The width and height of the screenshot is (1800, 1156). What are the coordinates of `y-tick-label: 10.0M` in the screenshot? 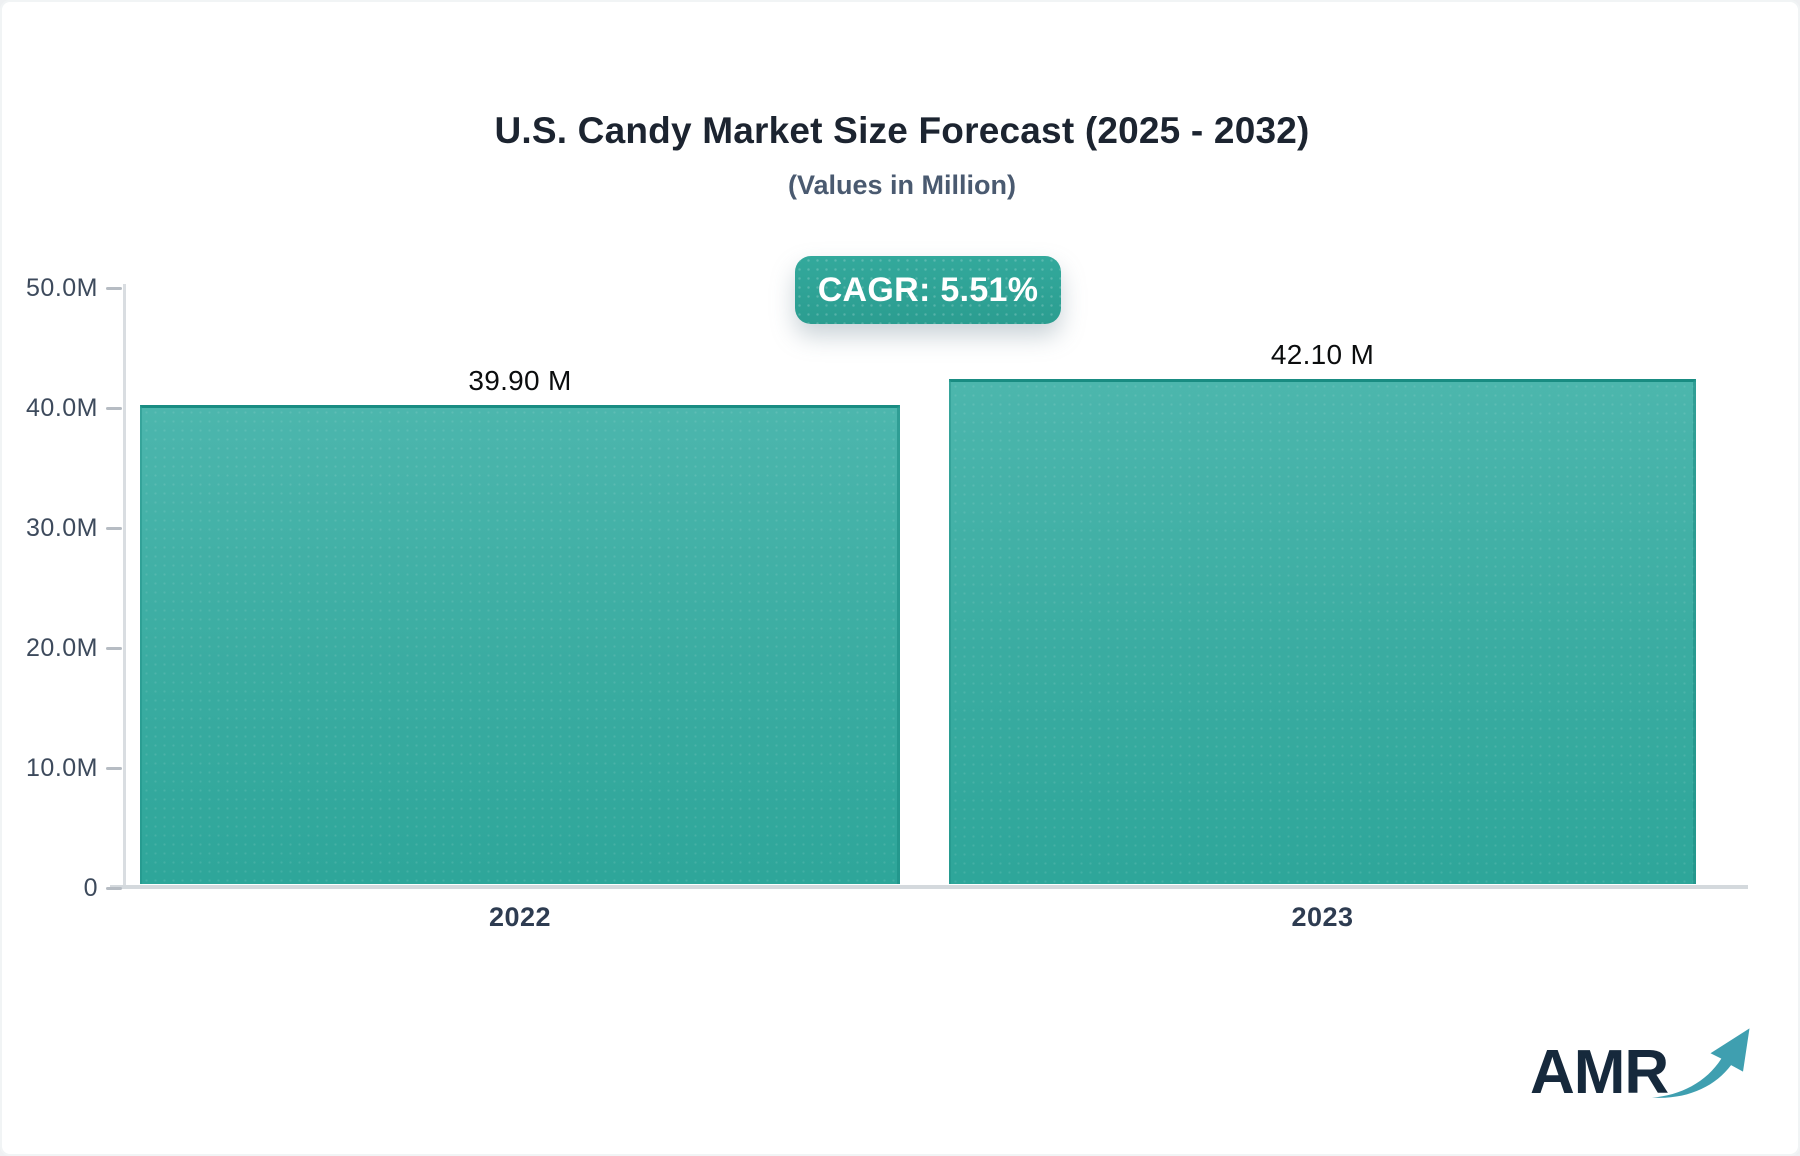 It's located at (62, 767).